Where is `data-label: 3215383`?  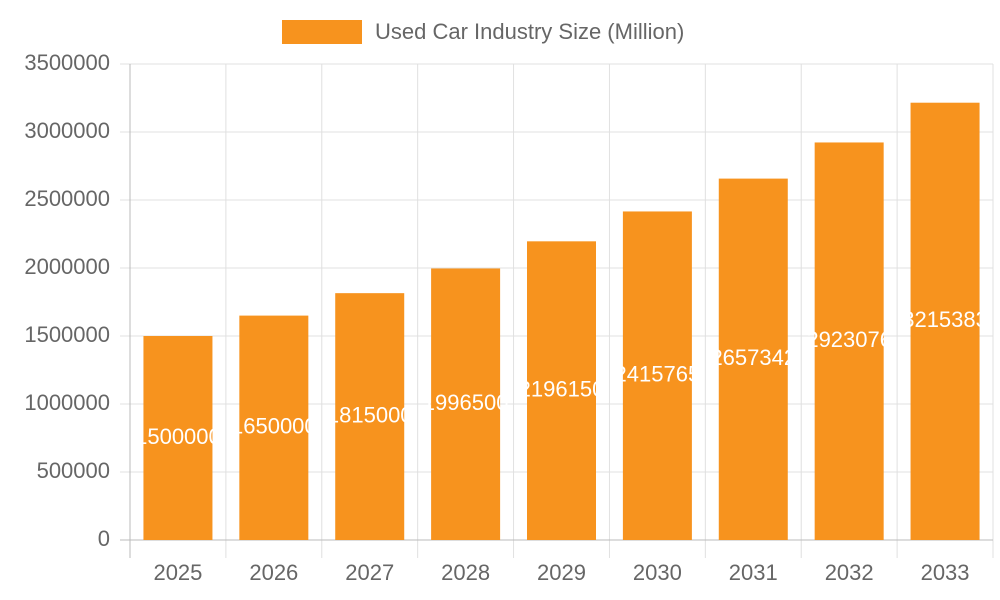
data-label: 3215383 is located at coordinates (945, 319).